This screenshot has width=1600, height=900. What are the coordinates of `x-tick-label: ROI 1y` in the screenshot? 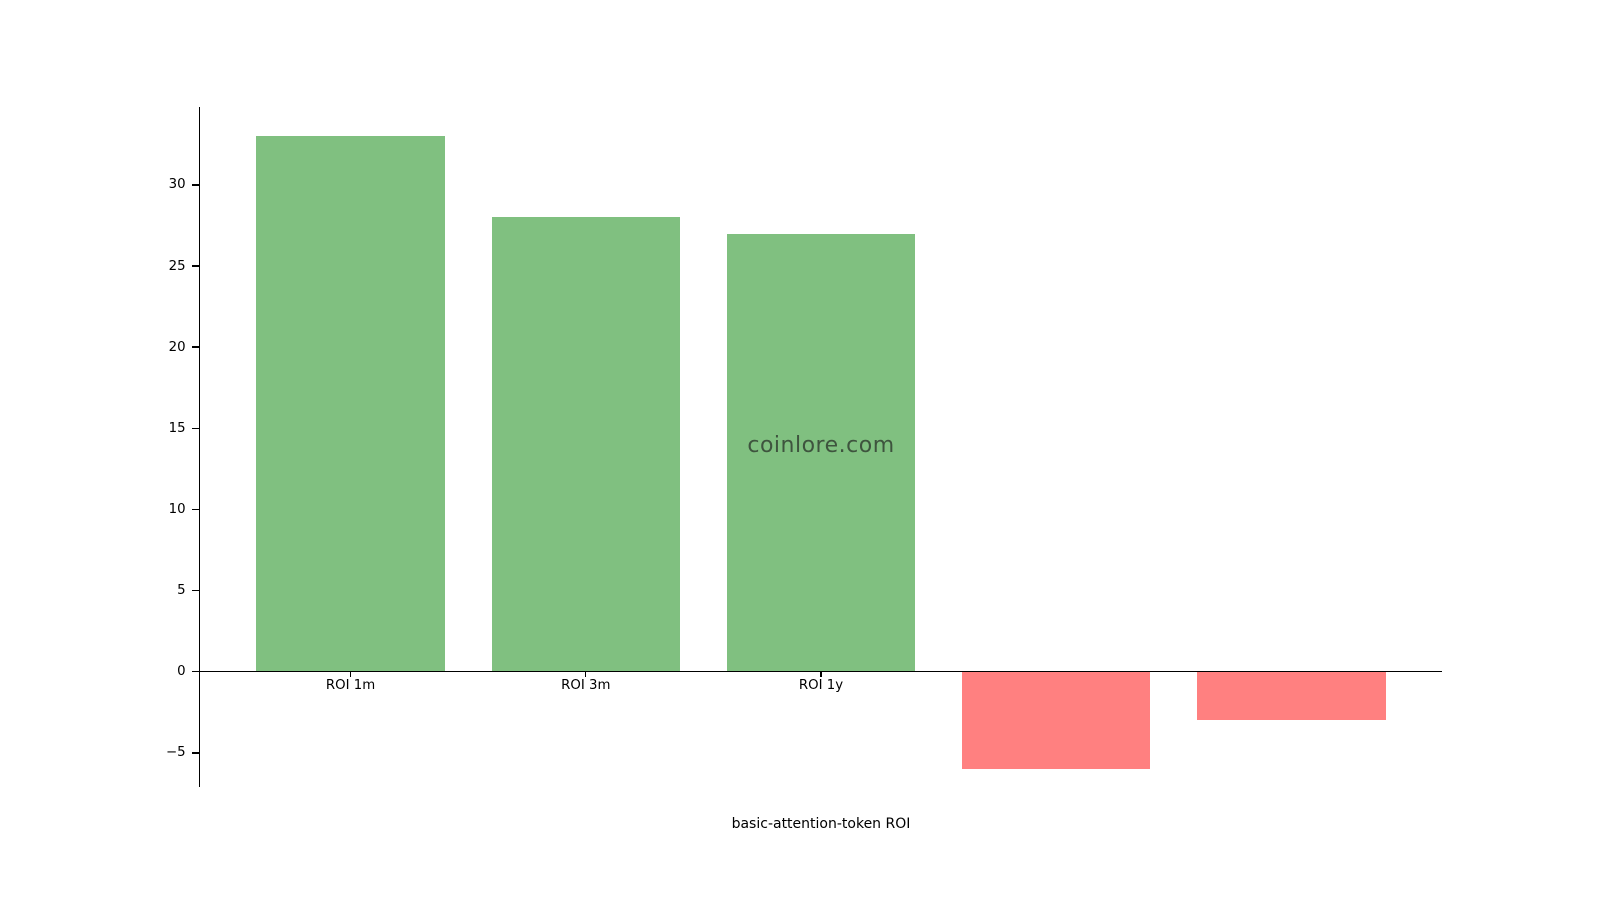 It's located at (821, 685).